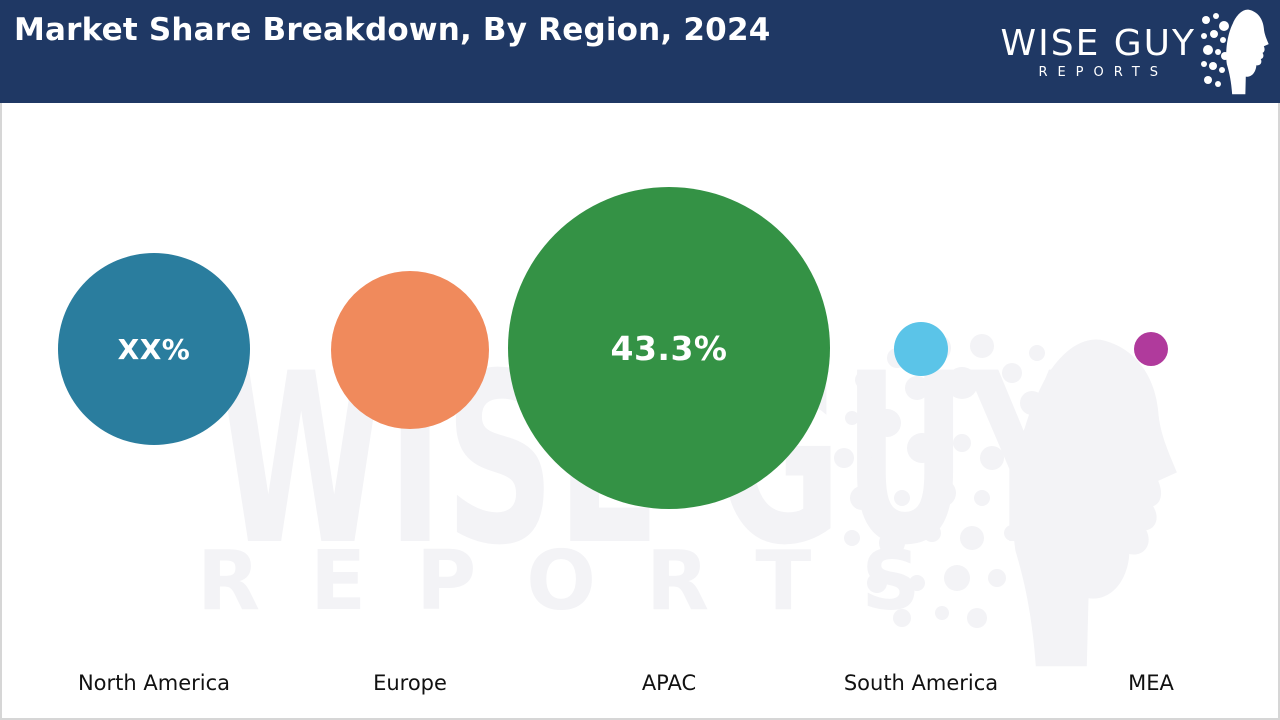  Describe the element at coordinates (921, 683) in the screenshot. I see `category-label-south-america: South America` at that location.